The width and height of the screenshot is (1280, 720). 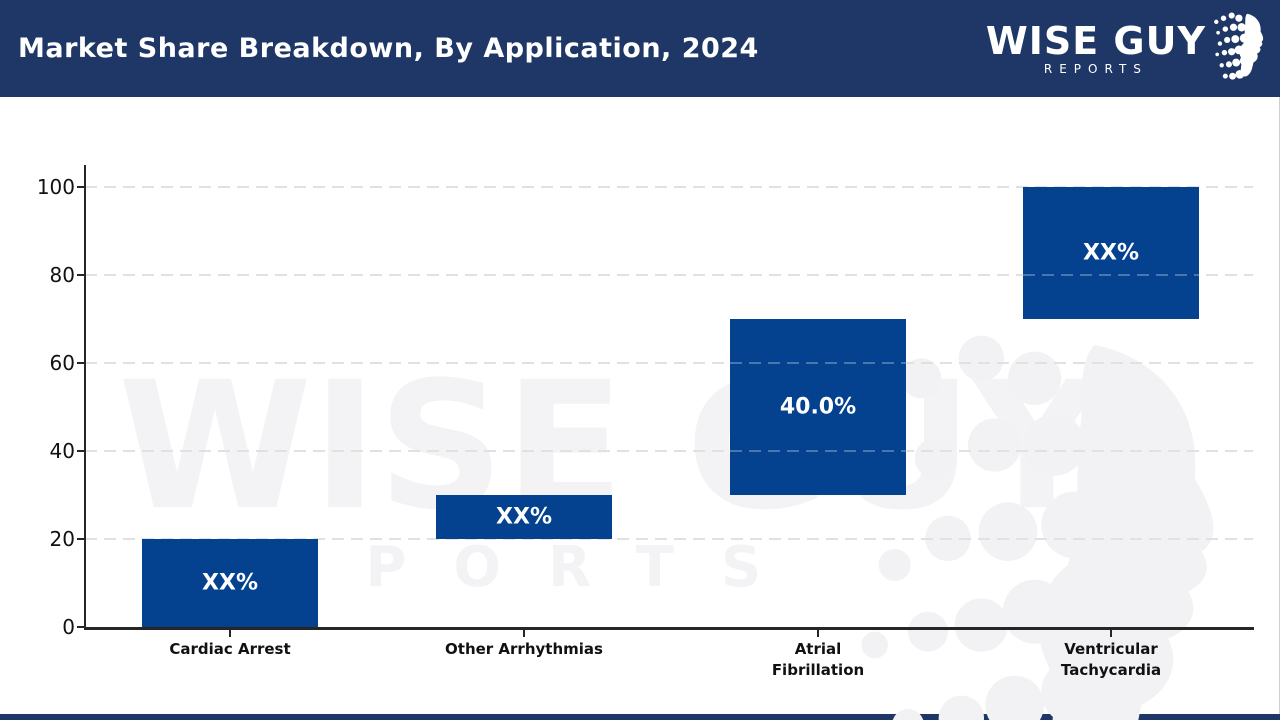 I want to click on x-tick-cardiac-arrest, so click(x=230, y=633).